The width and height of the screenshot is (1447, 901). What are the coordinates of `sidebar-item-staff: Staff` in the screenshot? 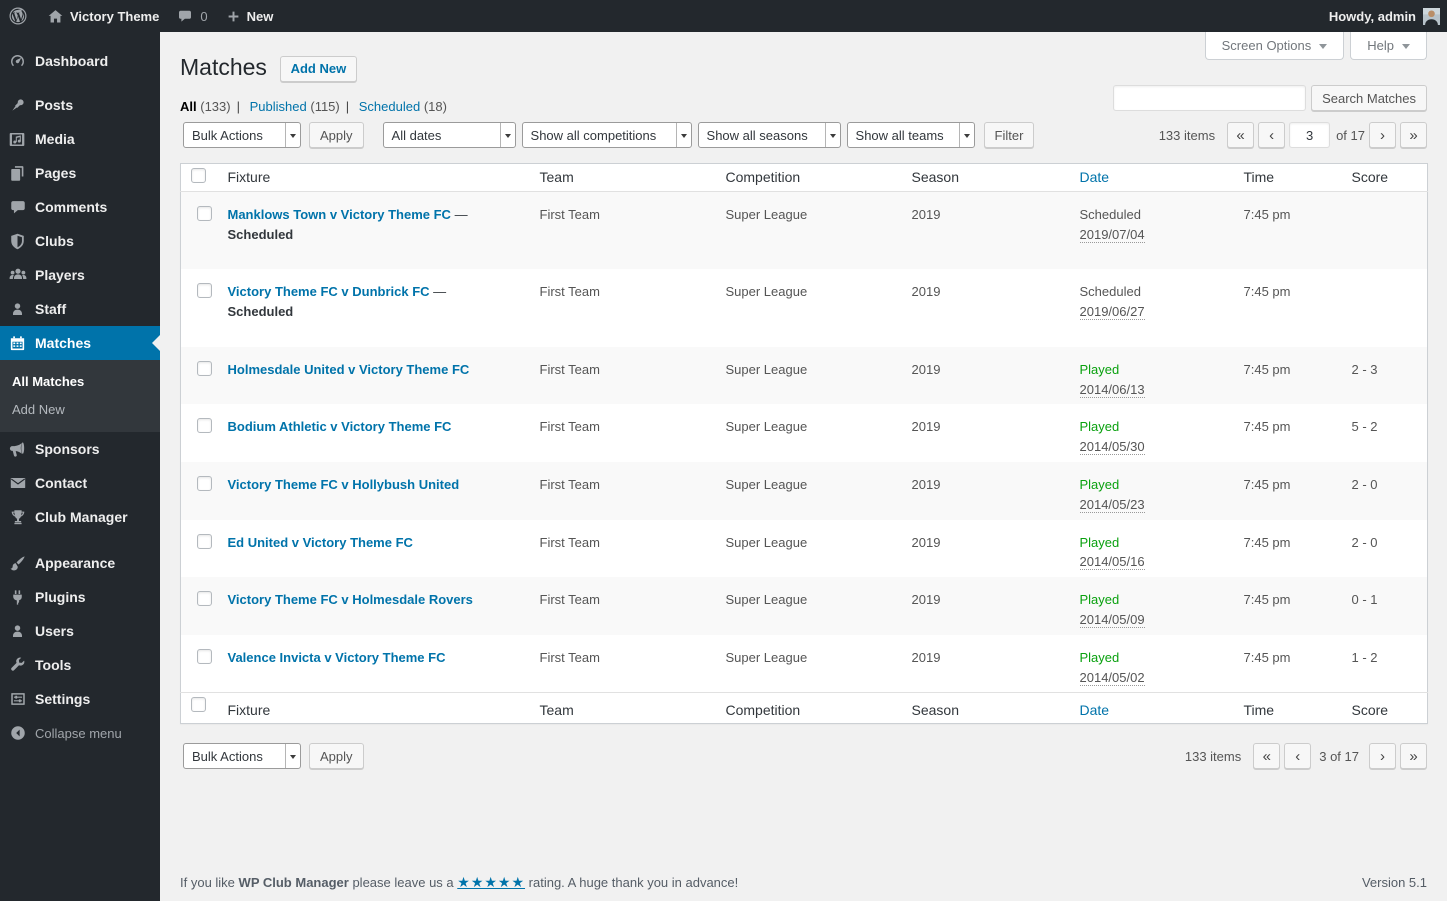 It's located at (80, 309).